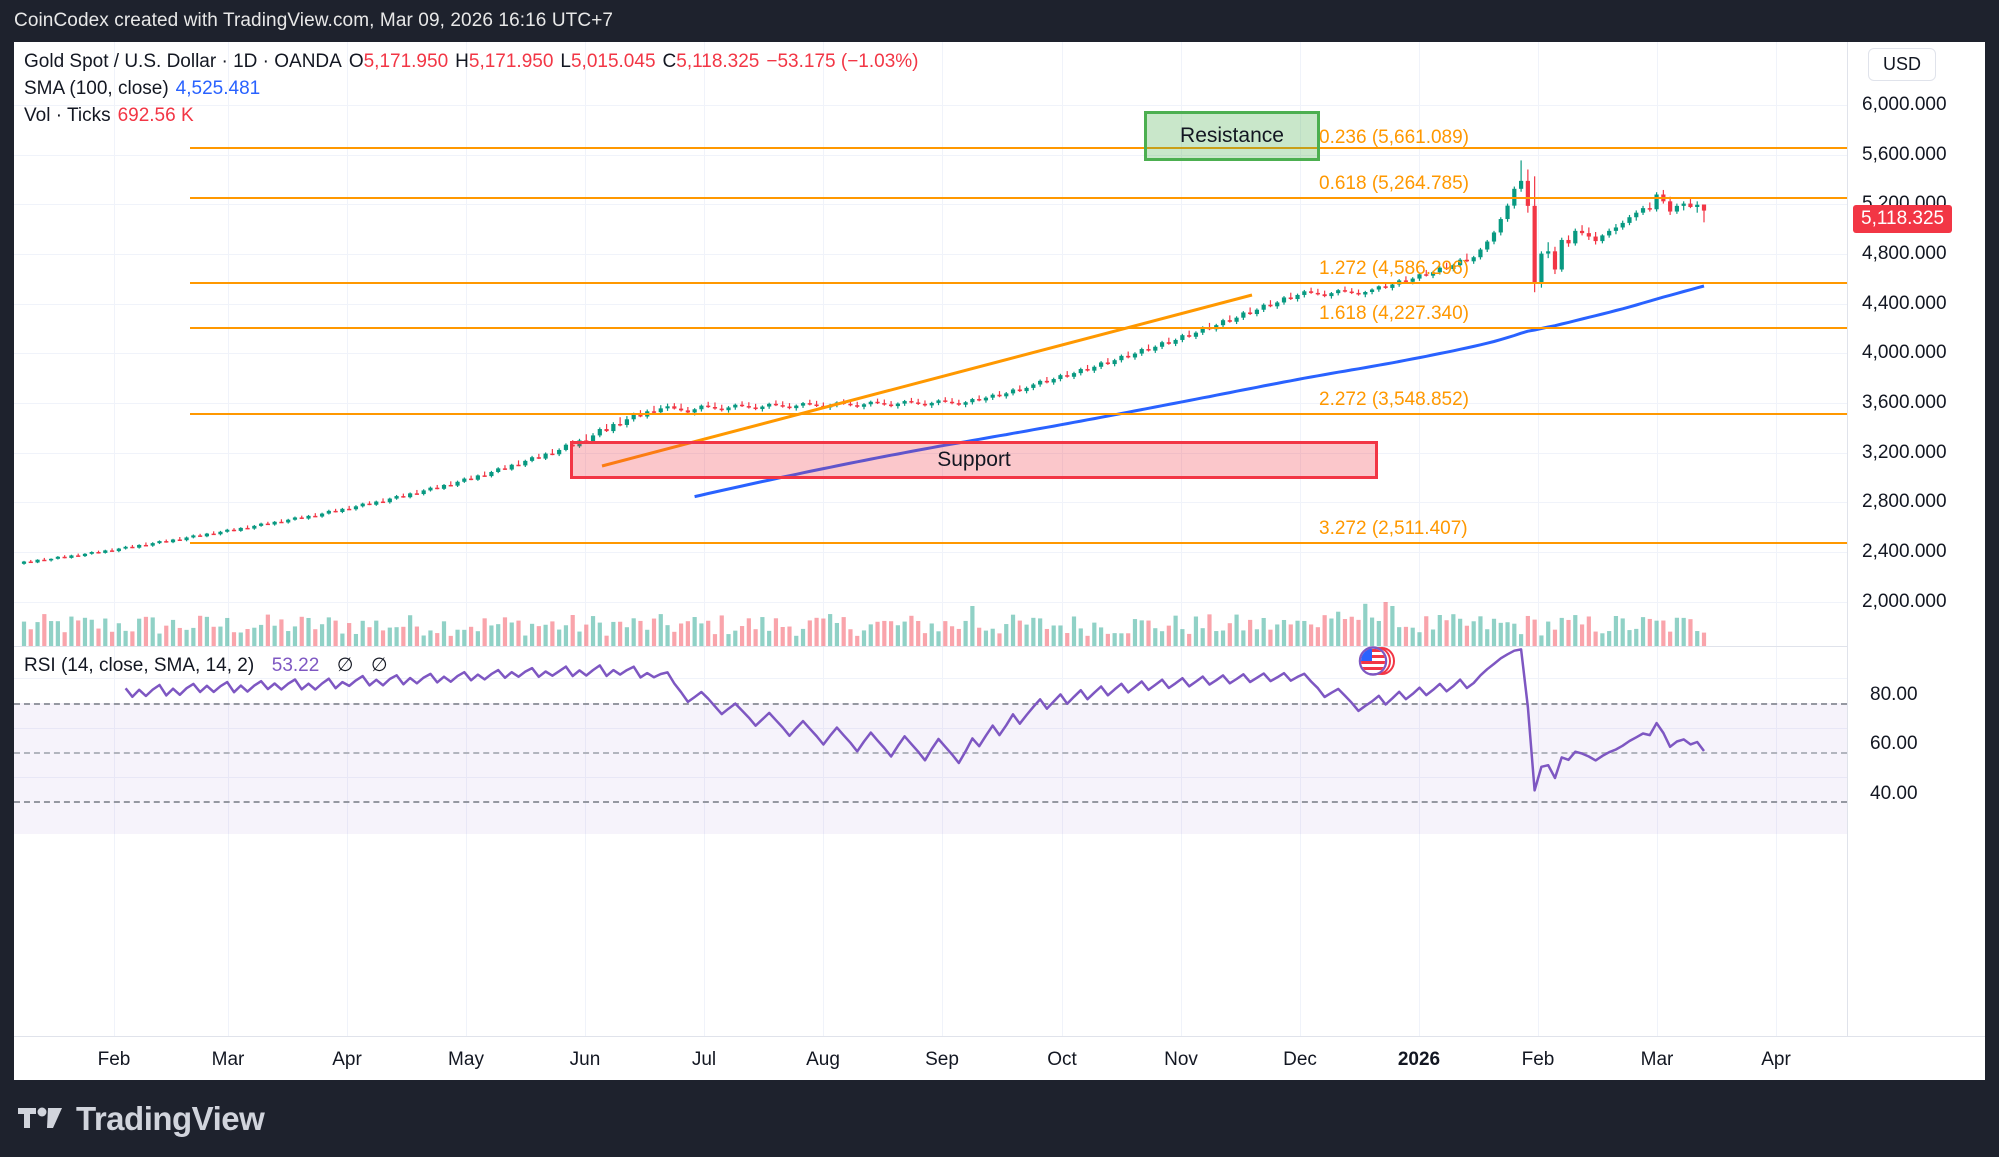 This screenshot has height=1157, width=1999. I want to click on ohlc-c-value: 5,118.325, so click(718, 61).